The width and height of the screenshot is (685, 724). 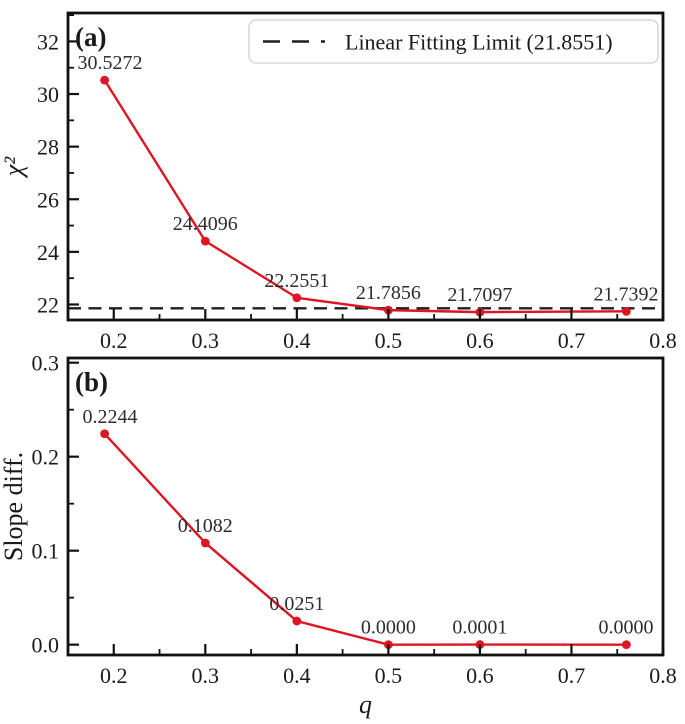 I want to click on x-axis-label: q, so click(x=365, y=704).